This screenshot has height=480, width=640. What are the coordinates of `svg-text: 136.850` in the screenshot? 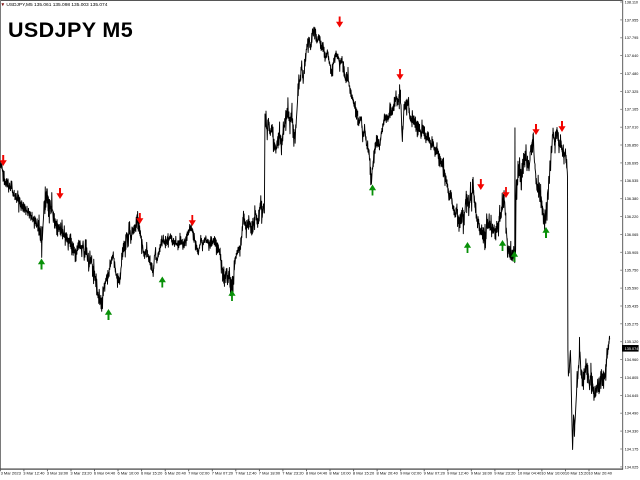 It's located at (632, 146).